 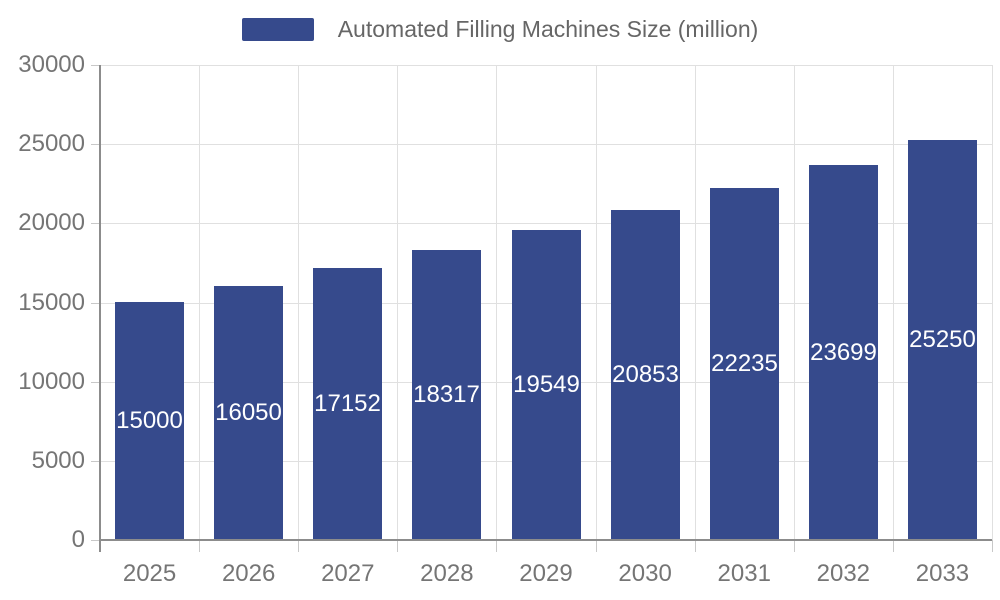 What do you see at coordinates (447, 573) in the screenshot?
I see `x-tick-label: 2028` at bounding box center [447, 573].